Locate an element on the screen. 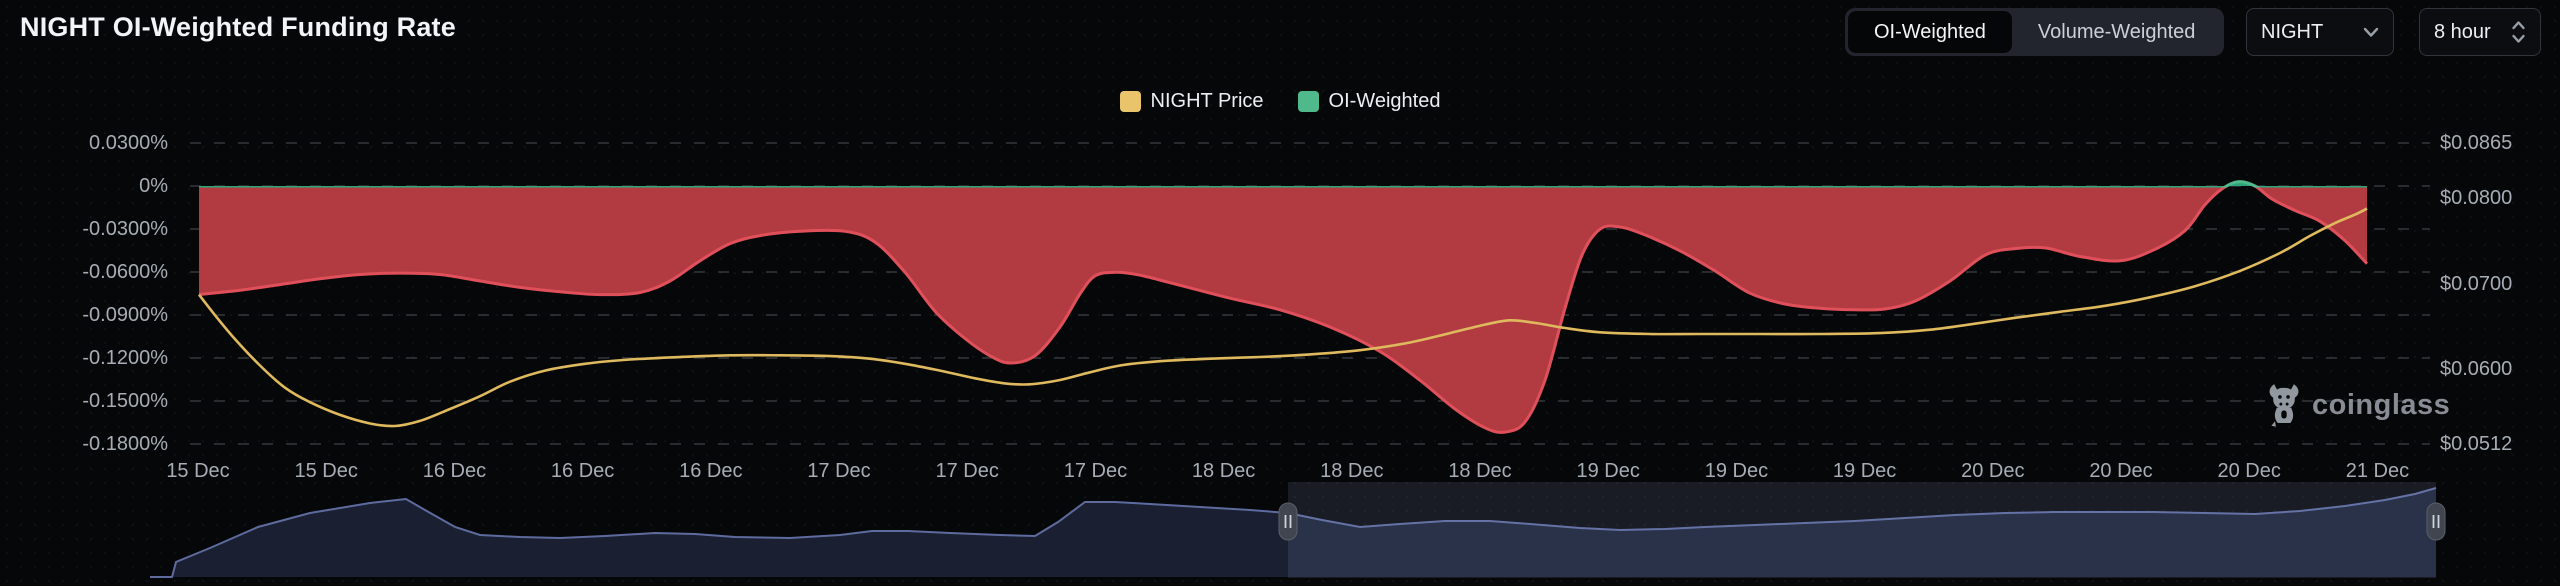  symbol-select-value: NIGHT is located at coordinates (2292, 31).